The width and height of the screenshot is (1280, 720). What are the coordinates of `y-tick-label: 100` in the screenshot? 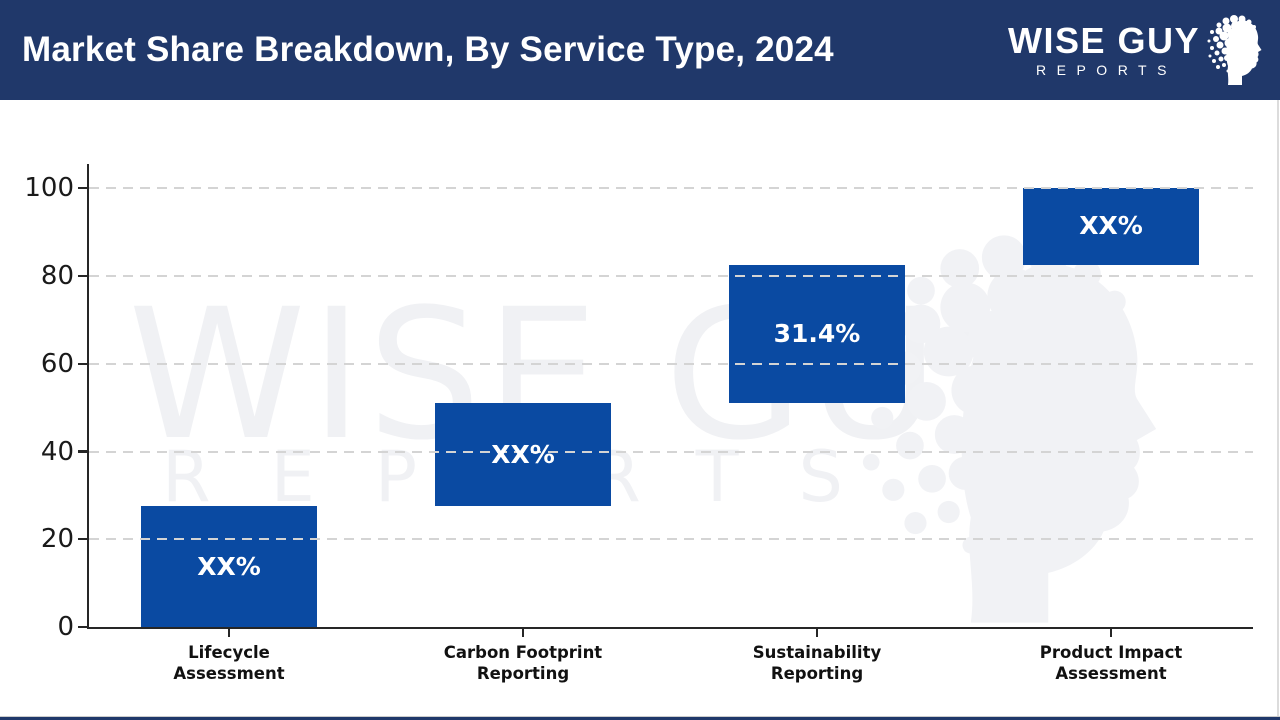 It's located at (49, 187).